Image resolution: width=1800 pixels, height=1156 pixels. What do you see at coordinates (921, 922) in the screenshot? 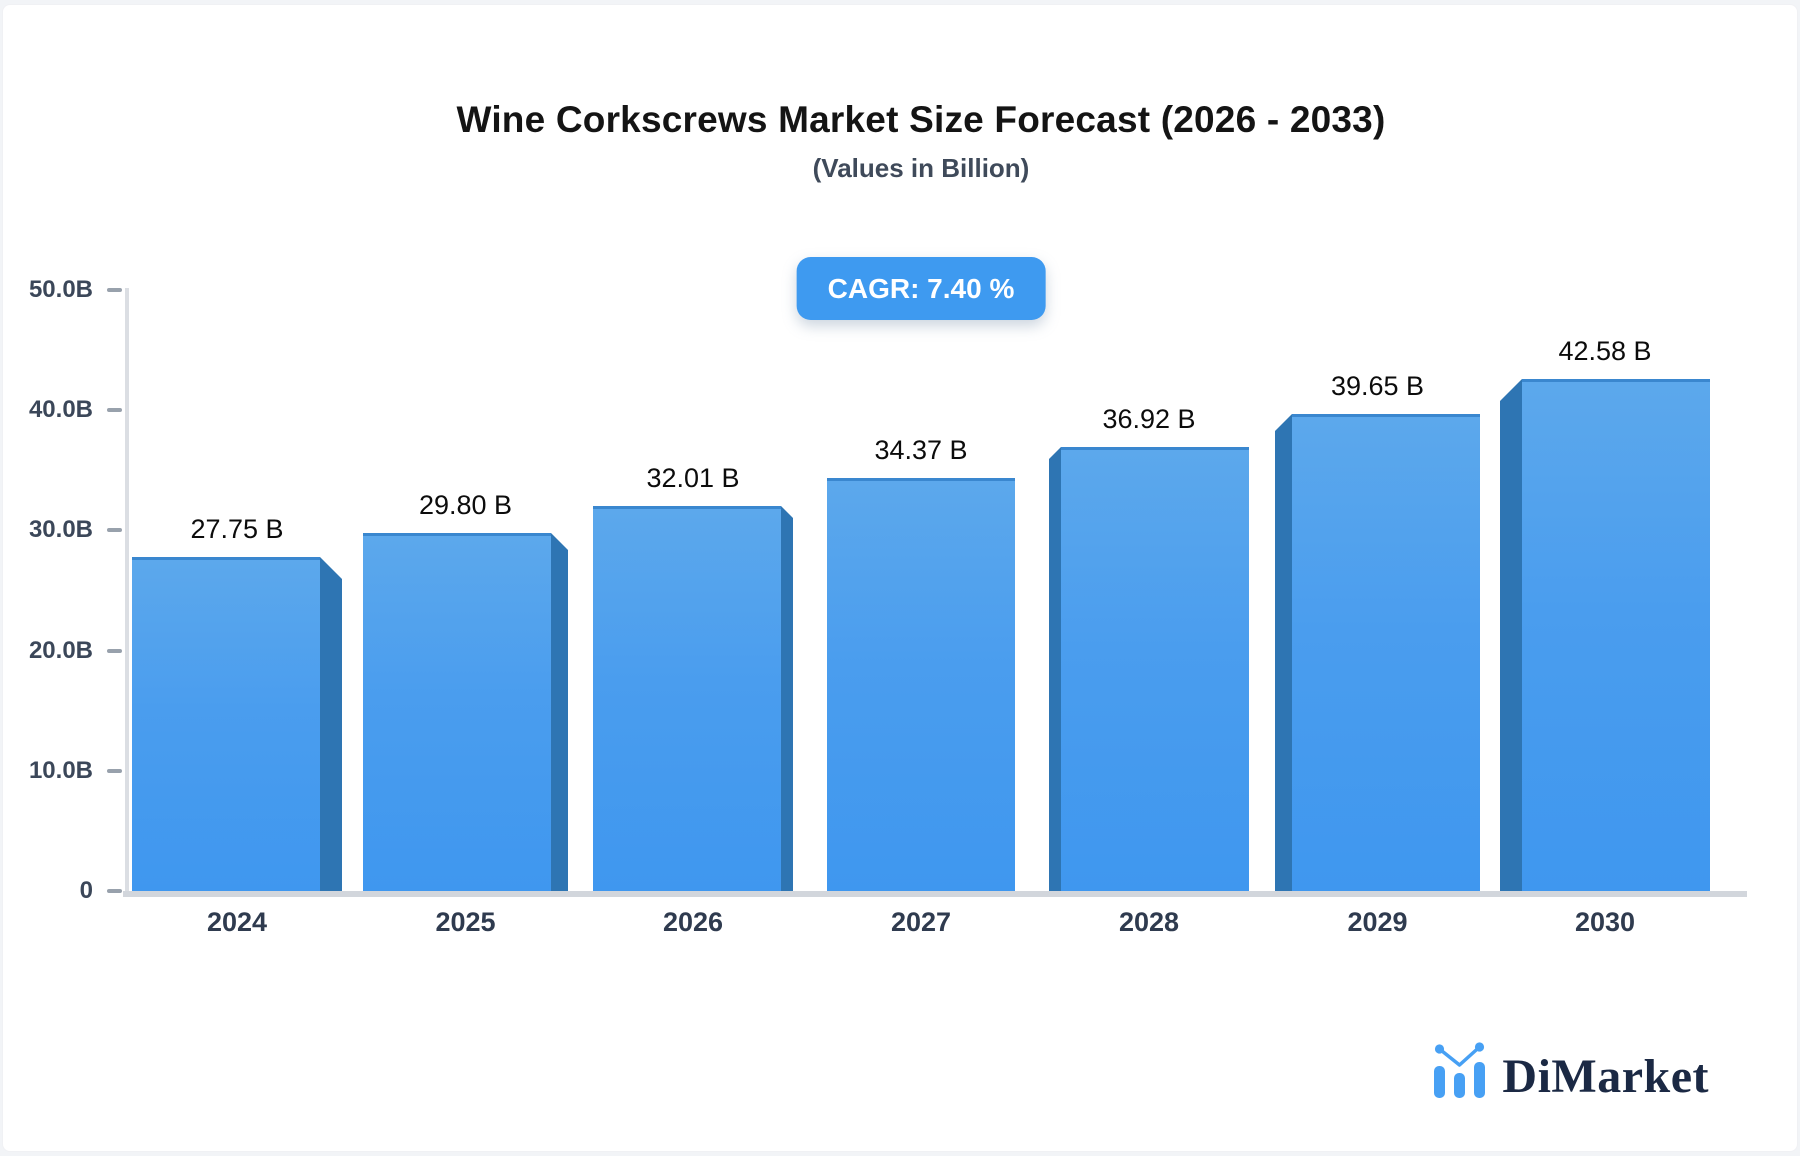
I see `x-axis-label: 2027` at bounding box center [921, 922].